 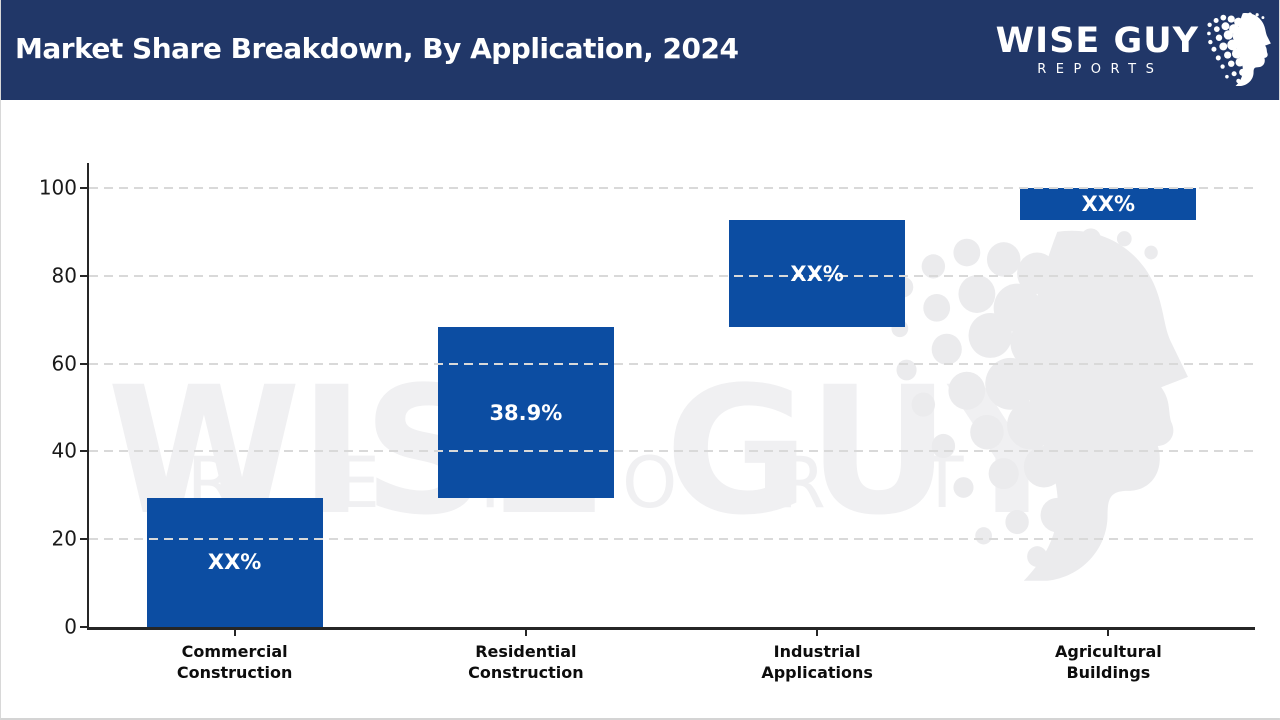 What do you see at coordinates (526, 662) in the screenshot?
I see `x-category-label: Residential Construction` at bounding box center [526, 662].